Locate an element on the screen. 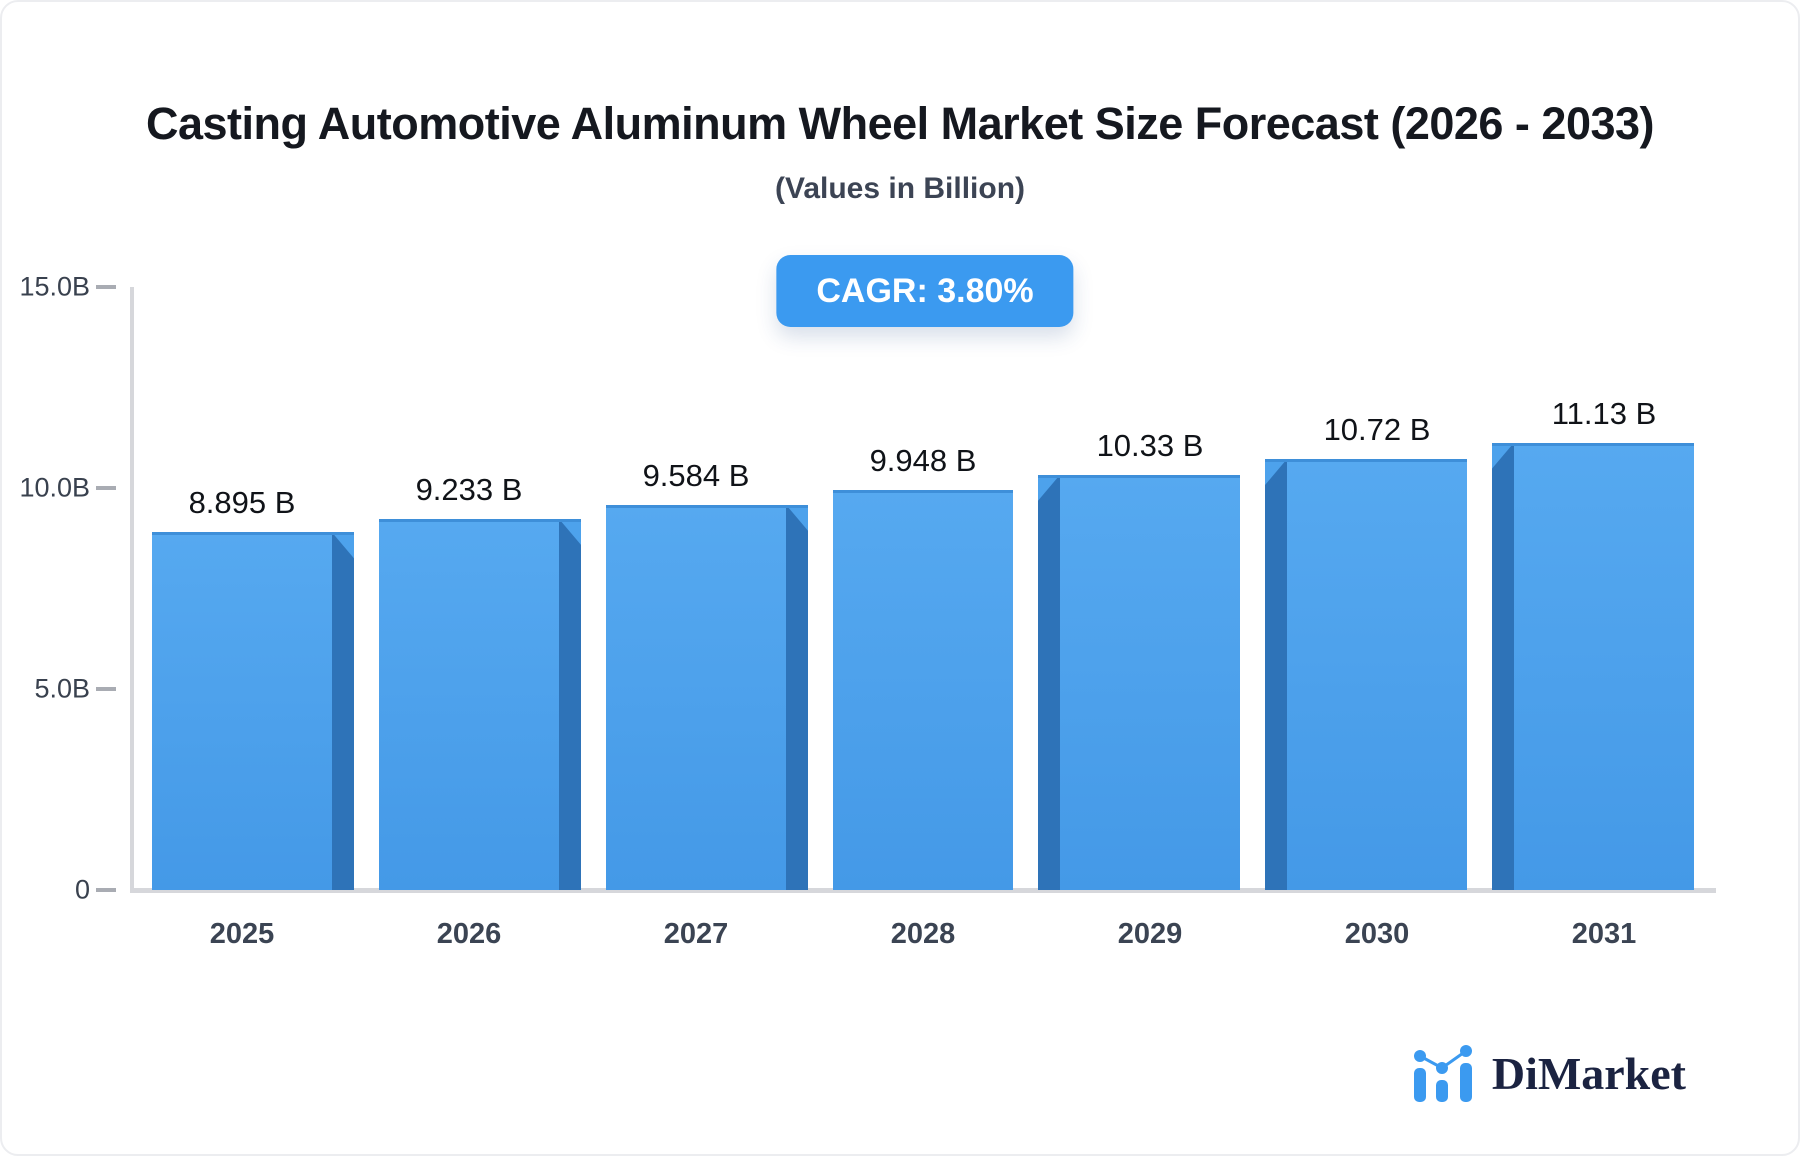 This screenshot has width=1800, height=1156. bar-2029 is located at coordinates (1139, 682).